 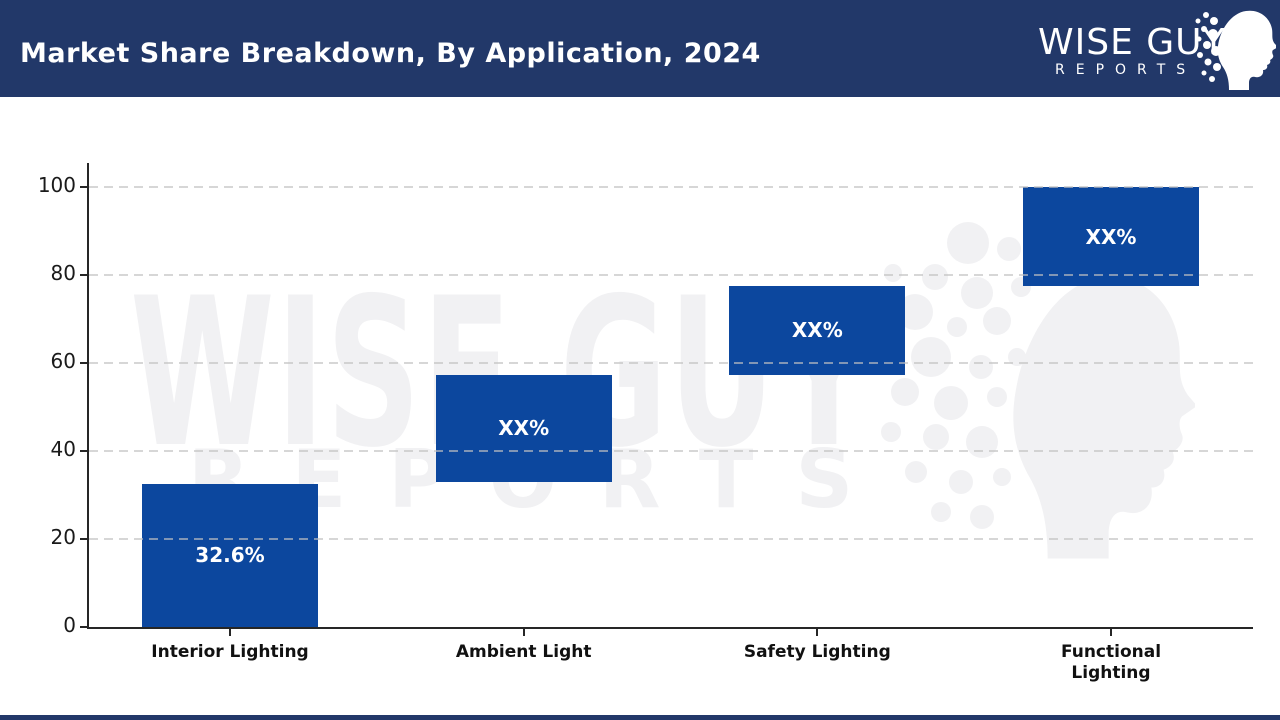 I want to click on bar-value-label-1: 32.6%, so click(x=230, y=555).